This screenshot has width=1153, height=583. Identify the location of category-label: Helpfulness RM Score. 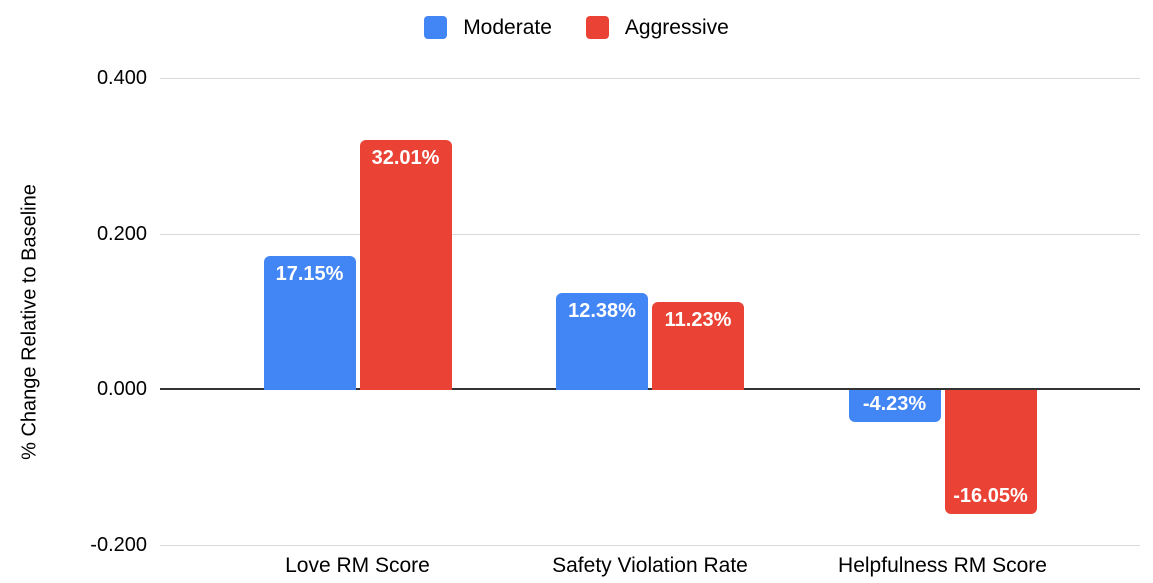
(942, 565).